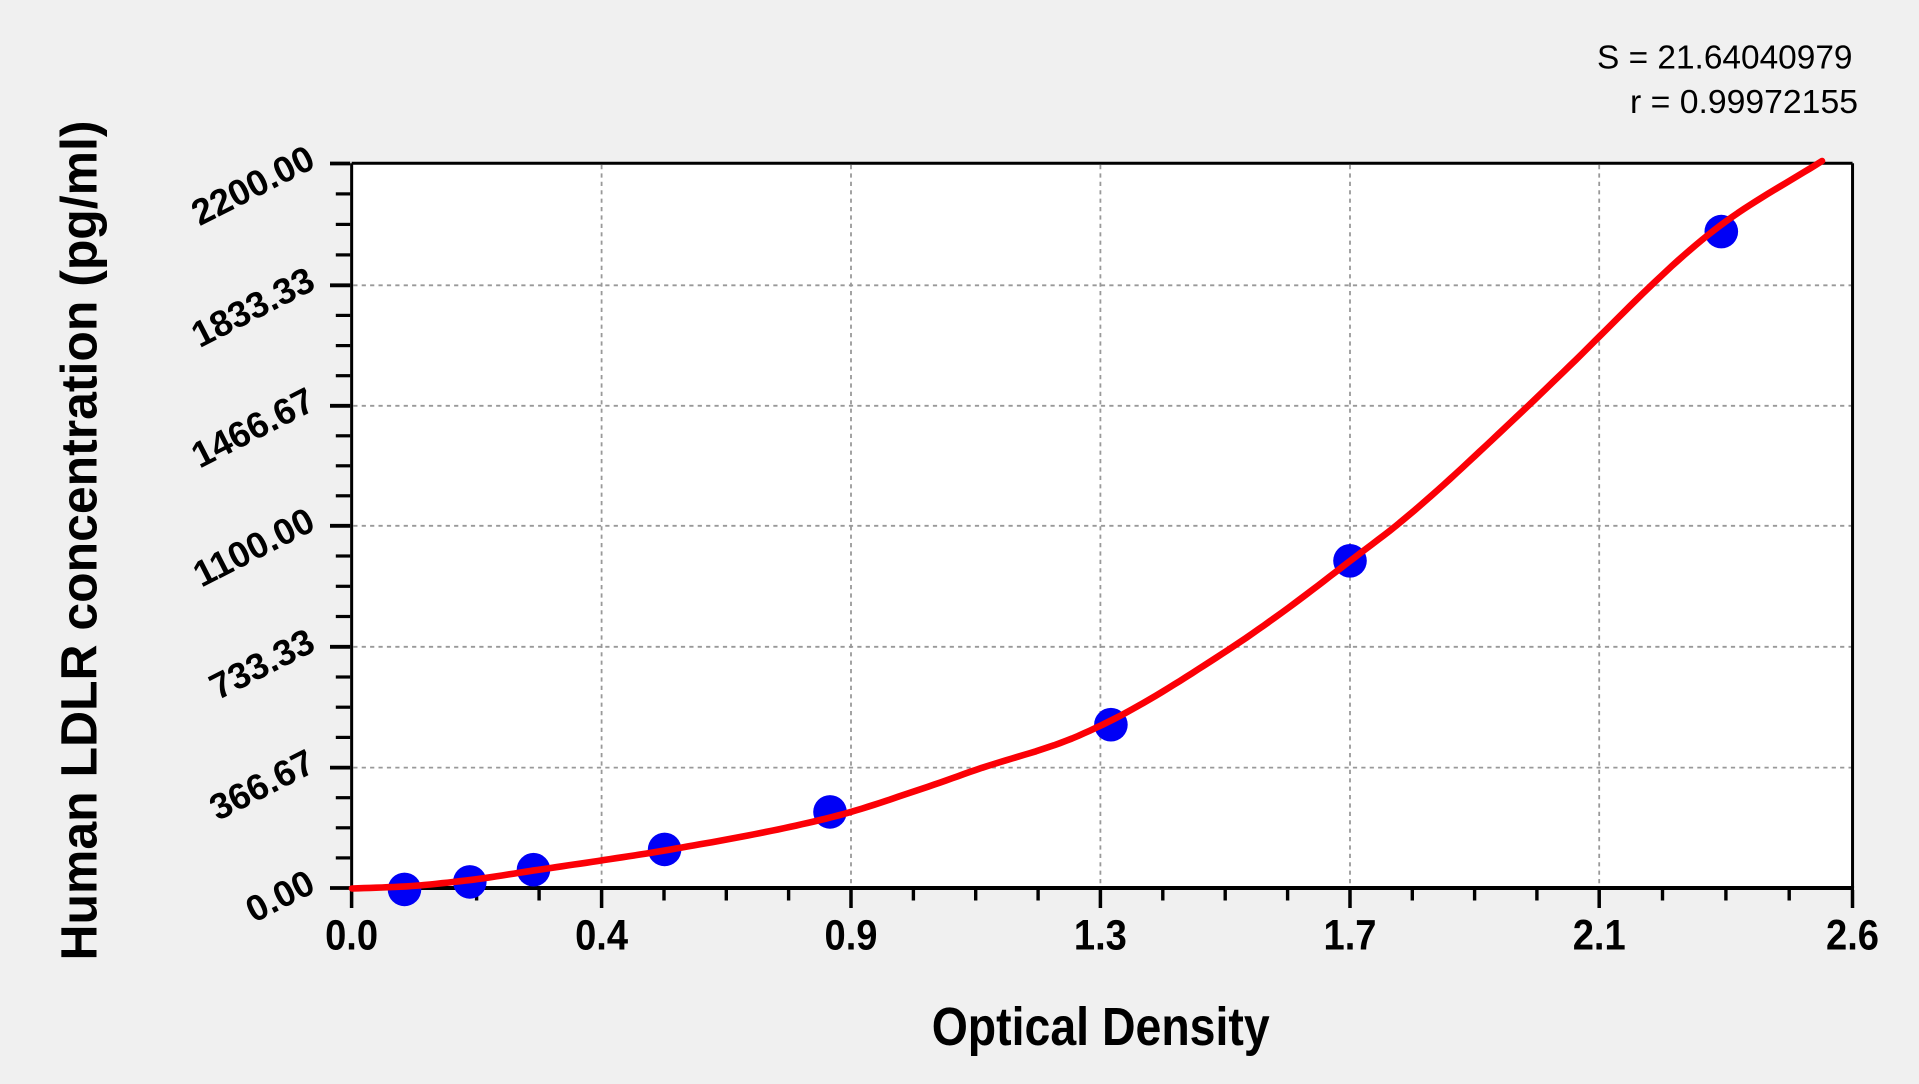 Image resolution: width=1919 pixels, height=1084 pixels. What do you see at coordinates (1100, 936) in the screenshot?
I see `svg-text: 1.3` at bounding box center [1100, 936].